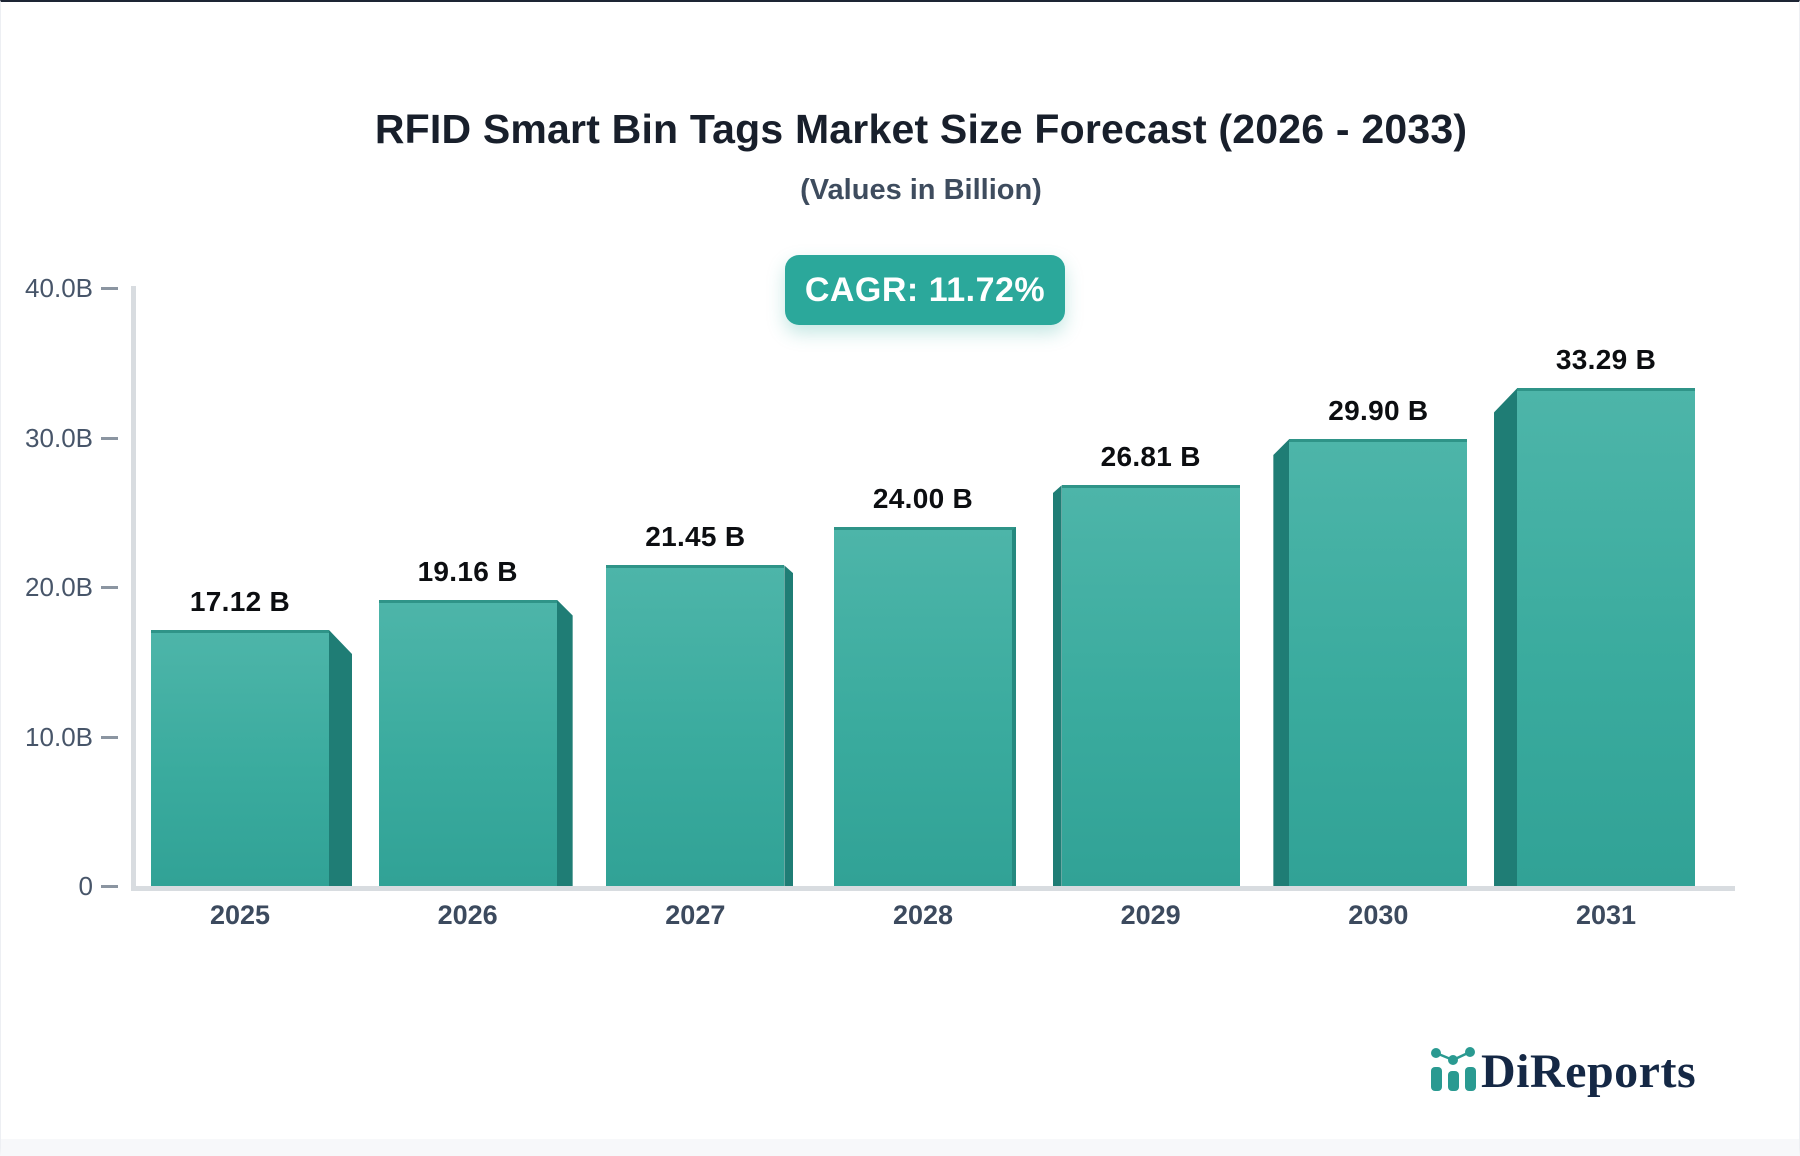 The height and width of the screenshot is (1156, 1800). What do you see at coordinates (1606, 360) in the screenshot?
I see `bar-value-label: 33.29 B` at bounding box center [1606, 360].